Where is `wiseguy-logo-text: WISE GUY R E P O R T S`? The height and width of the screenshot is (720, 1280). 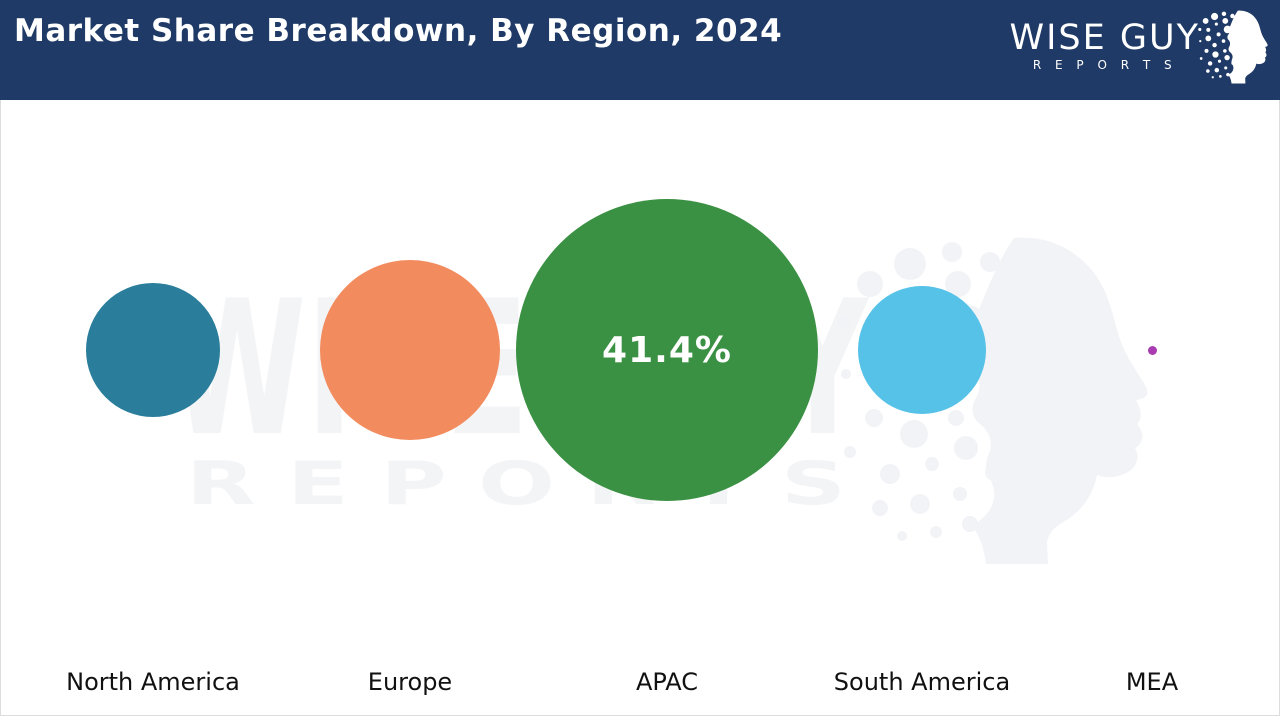 wiseguy-logo-text: WISE GUY R E P O R T S is located at coordinates (1104, 45).